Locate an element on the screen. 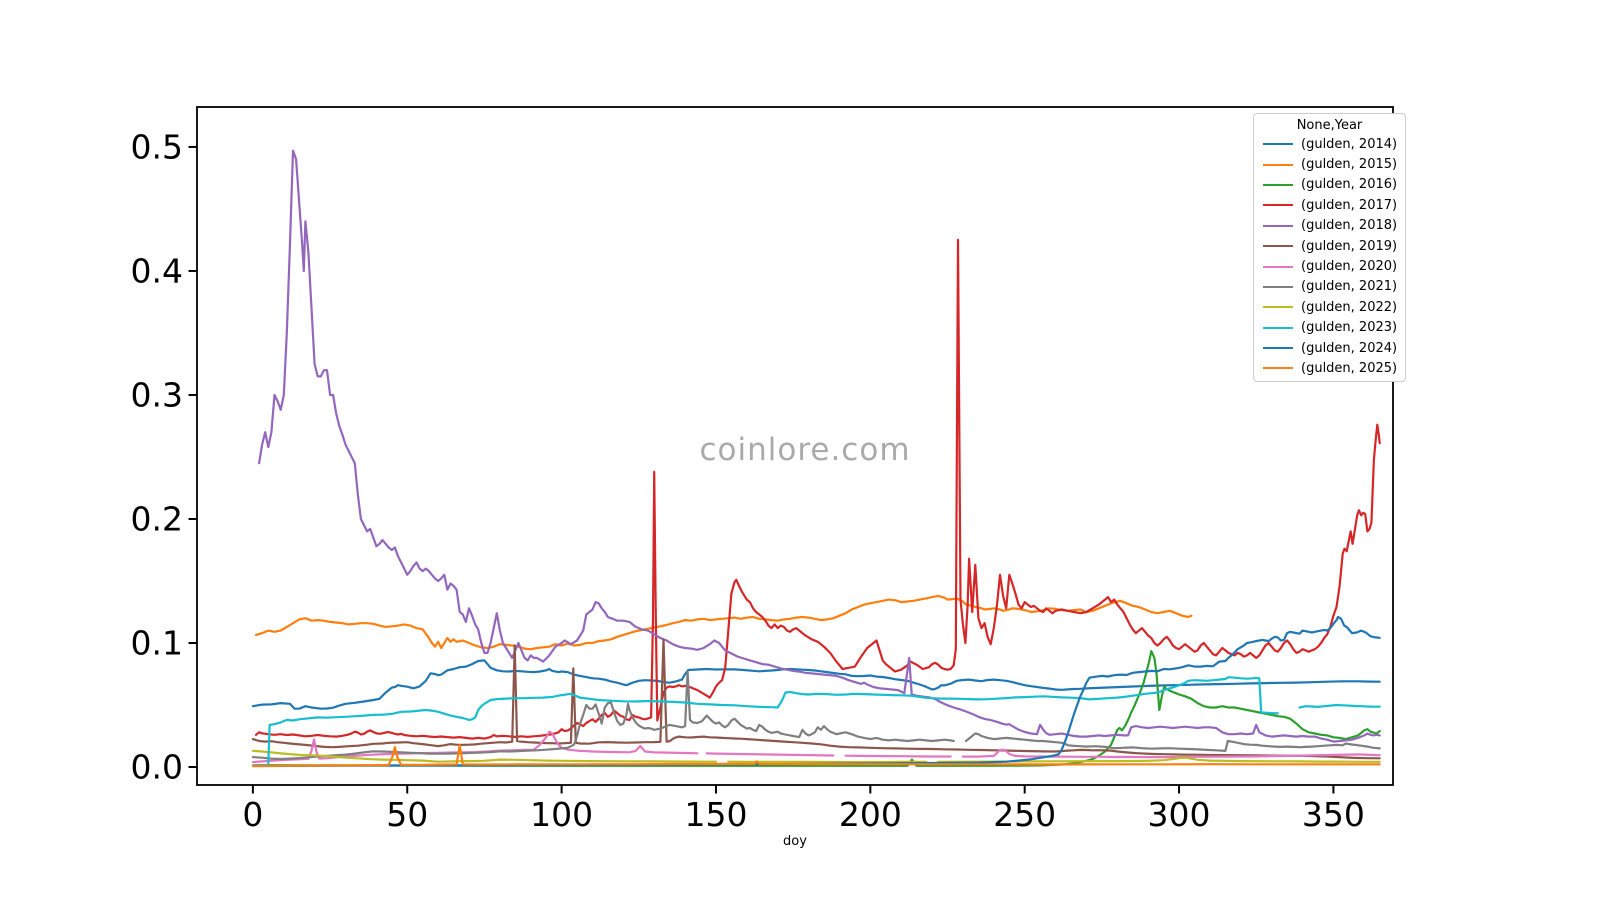  legend-title: None,Year is located at coordinates (1329, 125).